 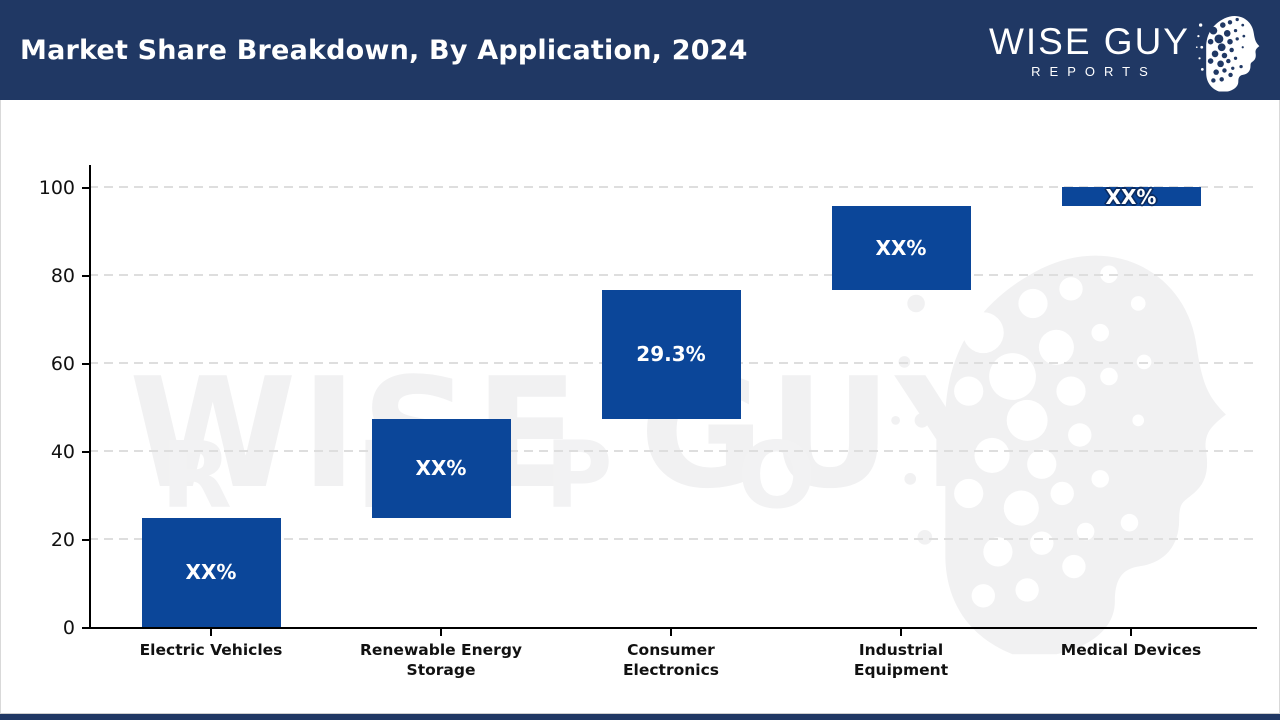 I want to click on x-tick-medical-devices, so click(x=1131, y=632).